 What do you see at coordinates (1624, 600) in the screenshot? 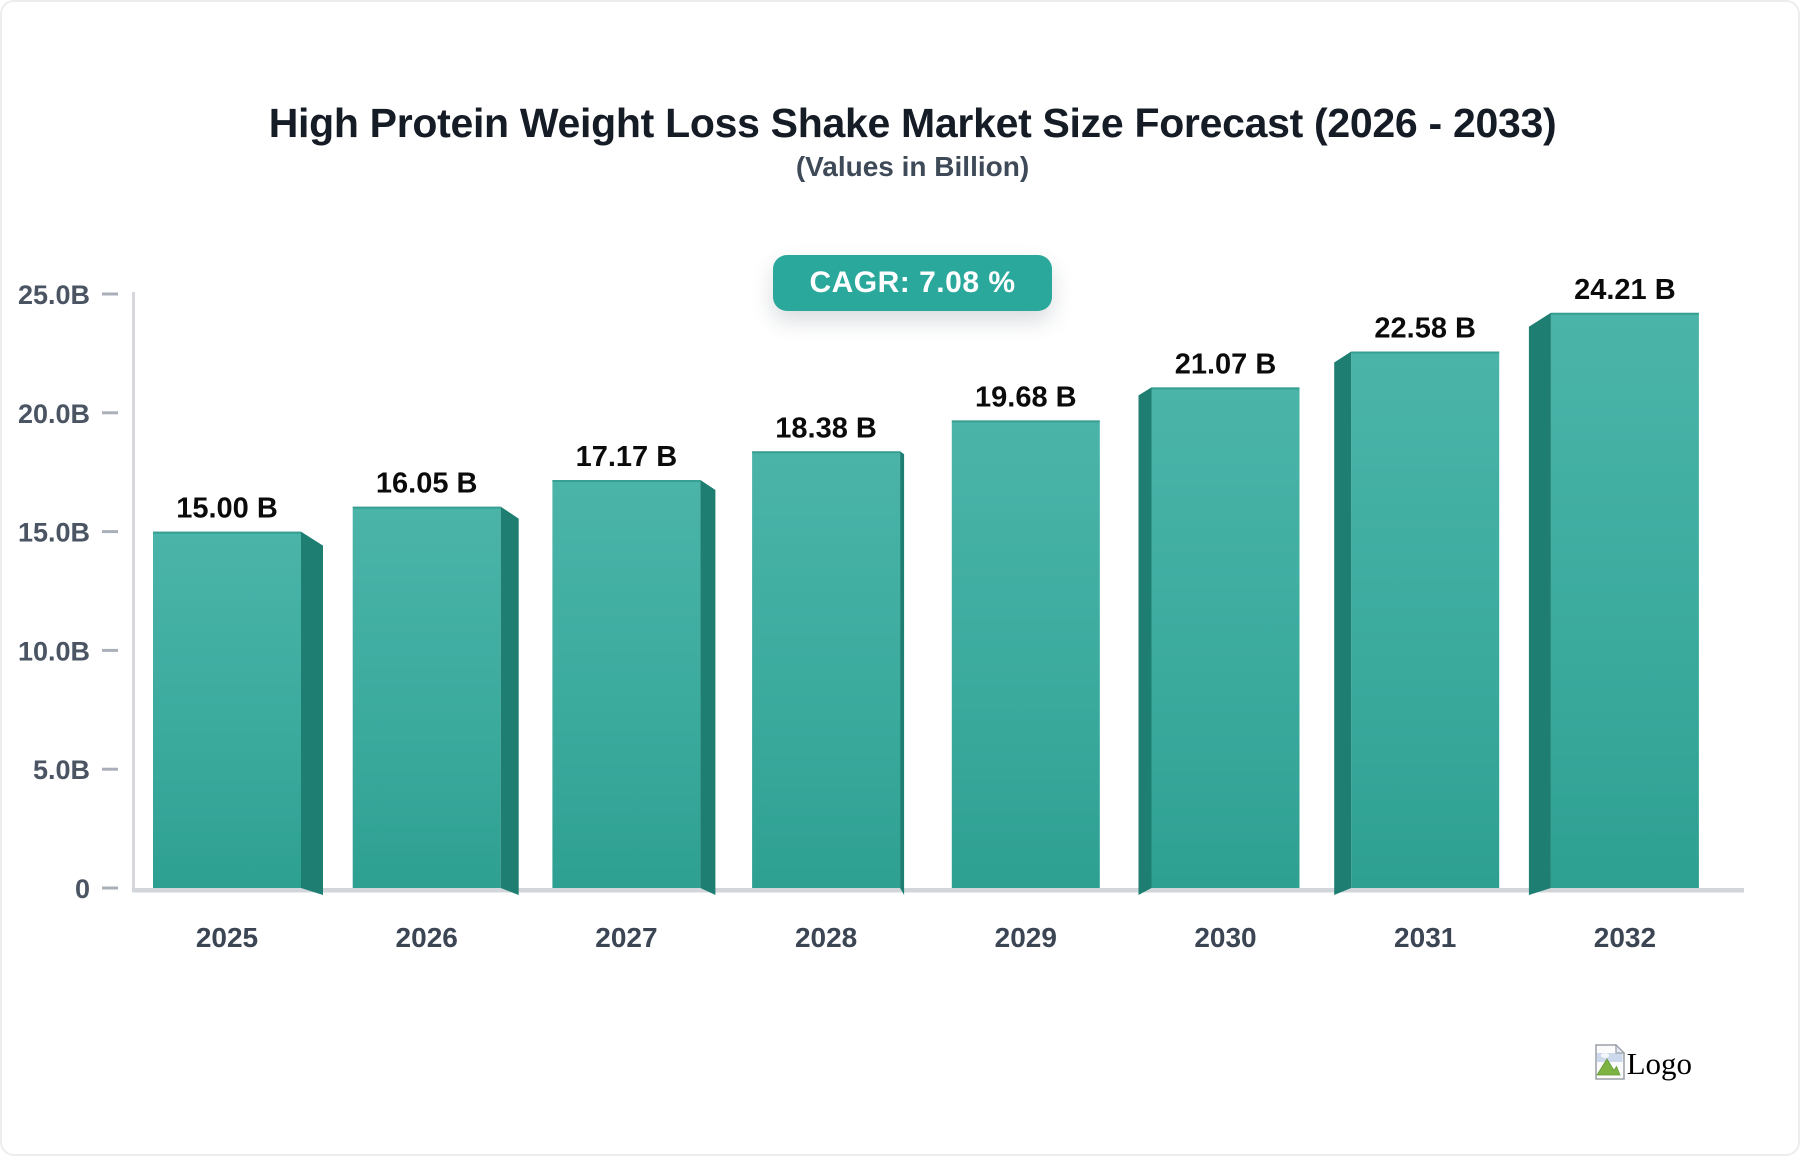
I see `bar-front-2032` at bounding box center [1624, 600].